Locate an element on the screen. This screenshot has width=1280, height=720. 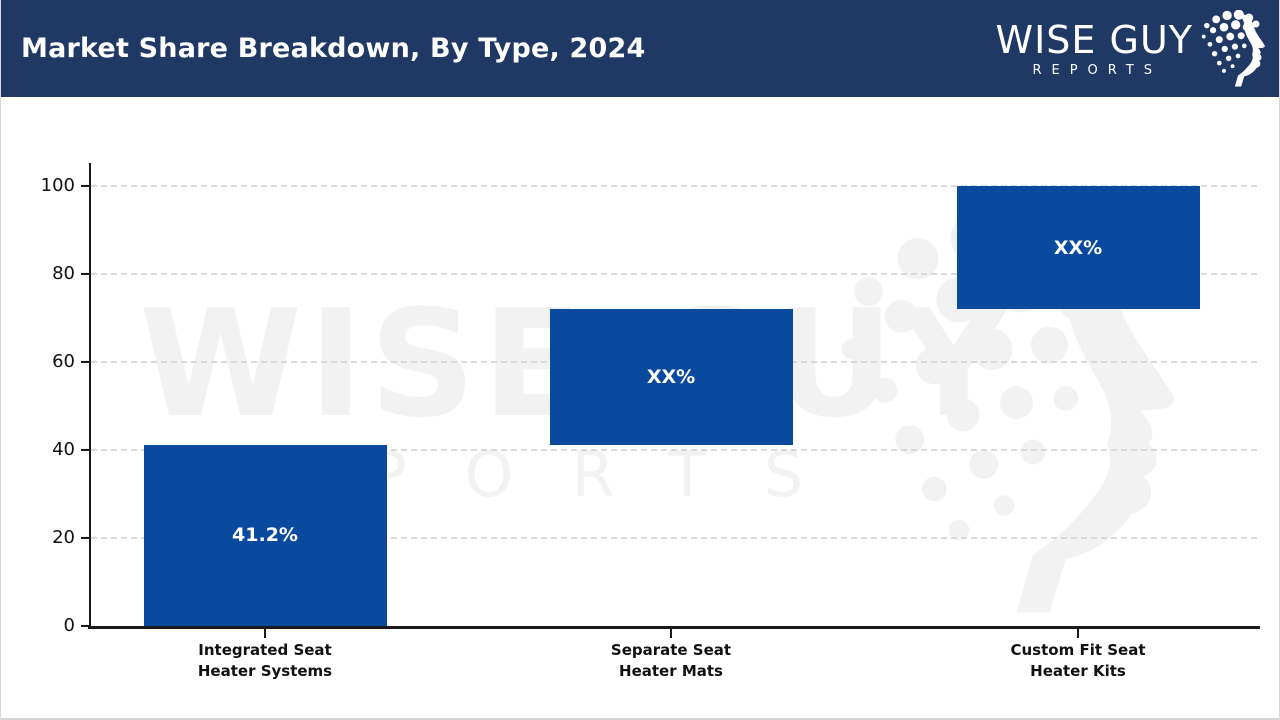
y-tick-label-80: 80 is located at coordinates (63, 273).